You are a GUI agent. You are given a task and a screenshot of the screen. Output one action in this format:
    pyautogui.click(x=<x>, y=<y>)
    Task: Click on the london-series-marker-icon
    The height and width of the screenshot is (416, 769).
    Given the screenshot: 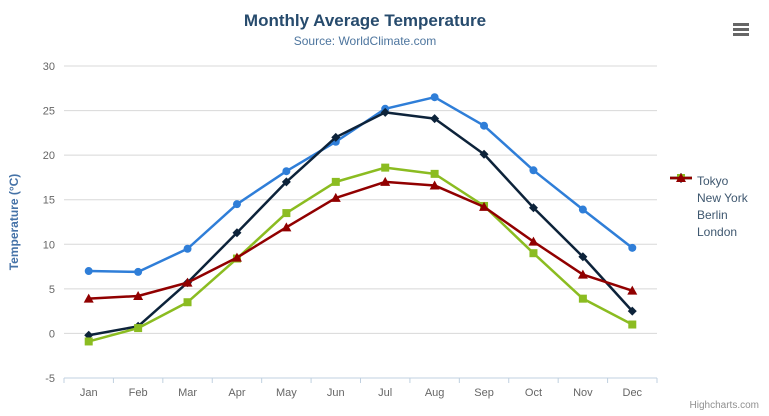 What is the action you would take?
    pyautogui.click(x=681, y=205)
    